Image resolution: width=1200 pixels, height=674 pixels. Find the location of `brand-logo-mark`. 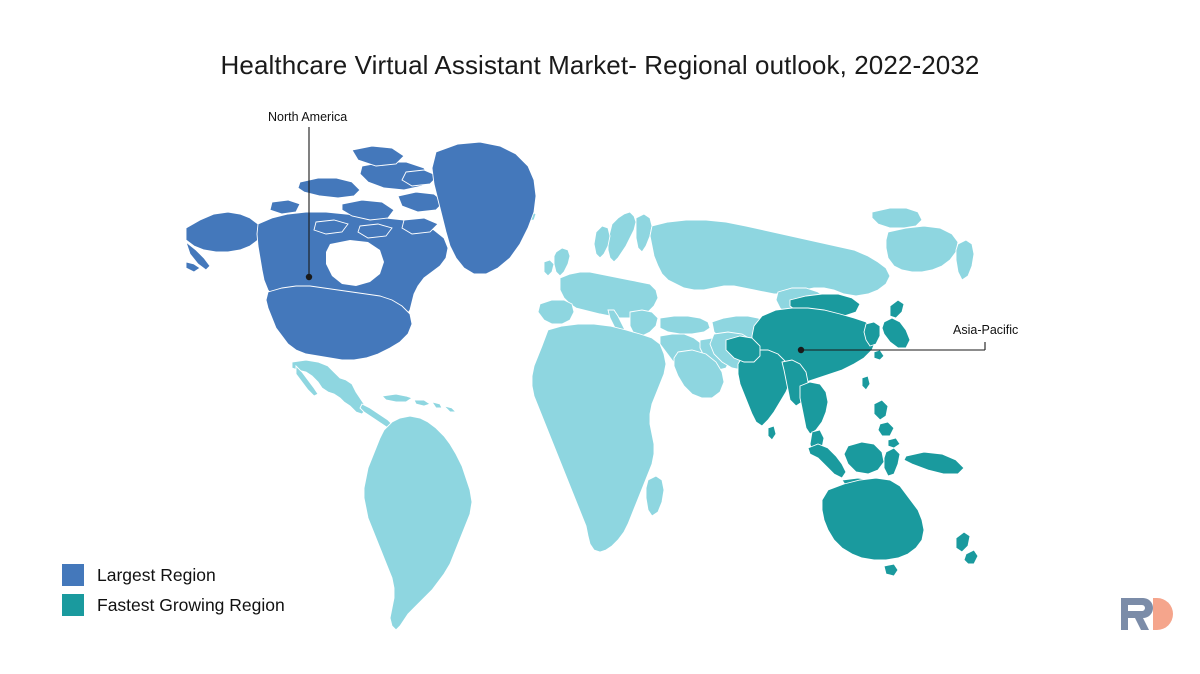

brand-logo-mark is located at coordinates (1147, 614).